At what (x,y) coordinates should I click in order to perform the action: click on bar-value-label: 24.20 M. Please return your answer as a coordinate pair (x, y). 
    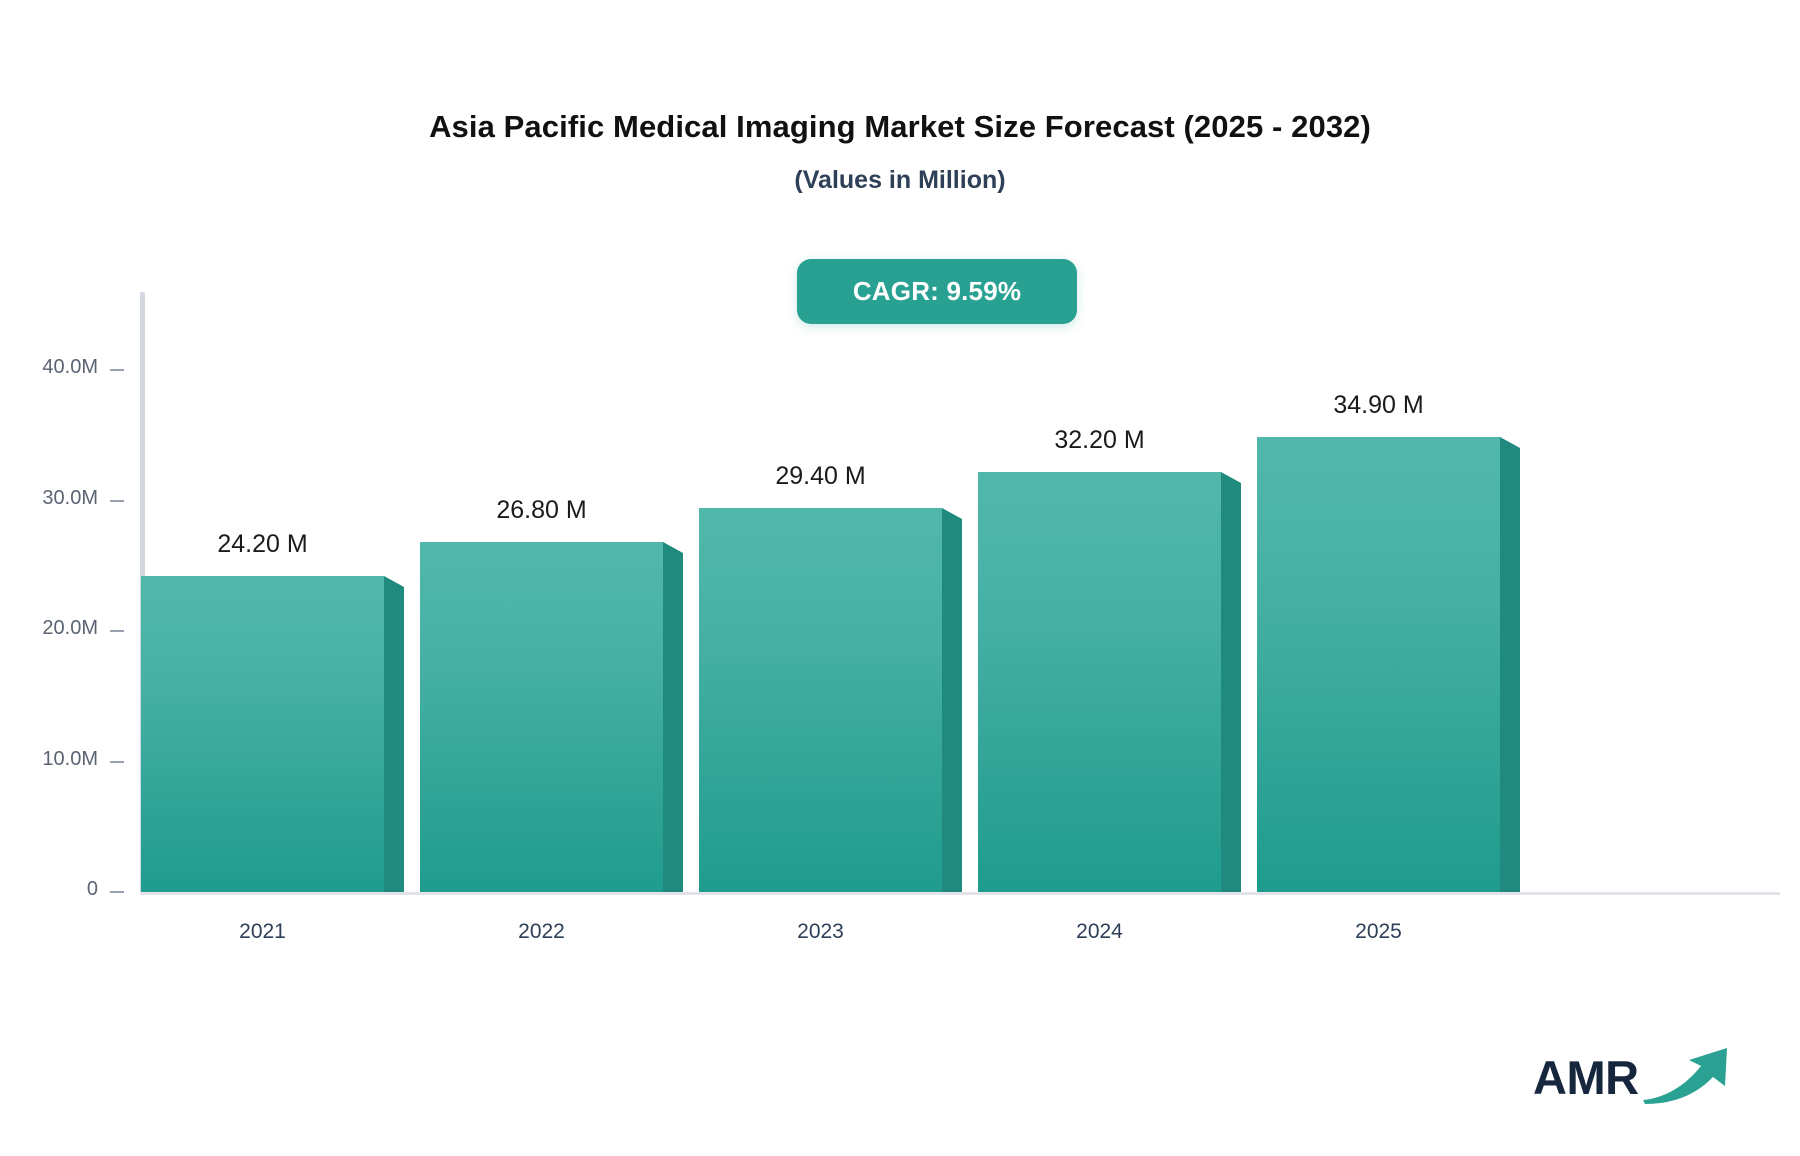
    Looking at the image, I should click on (262, 544).